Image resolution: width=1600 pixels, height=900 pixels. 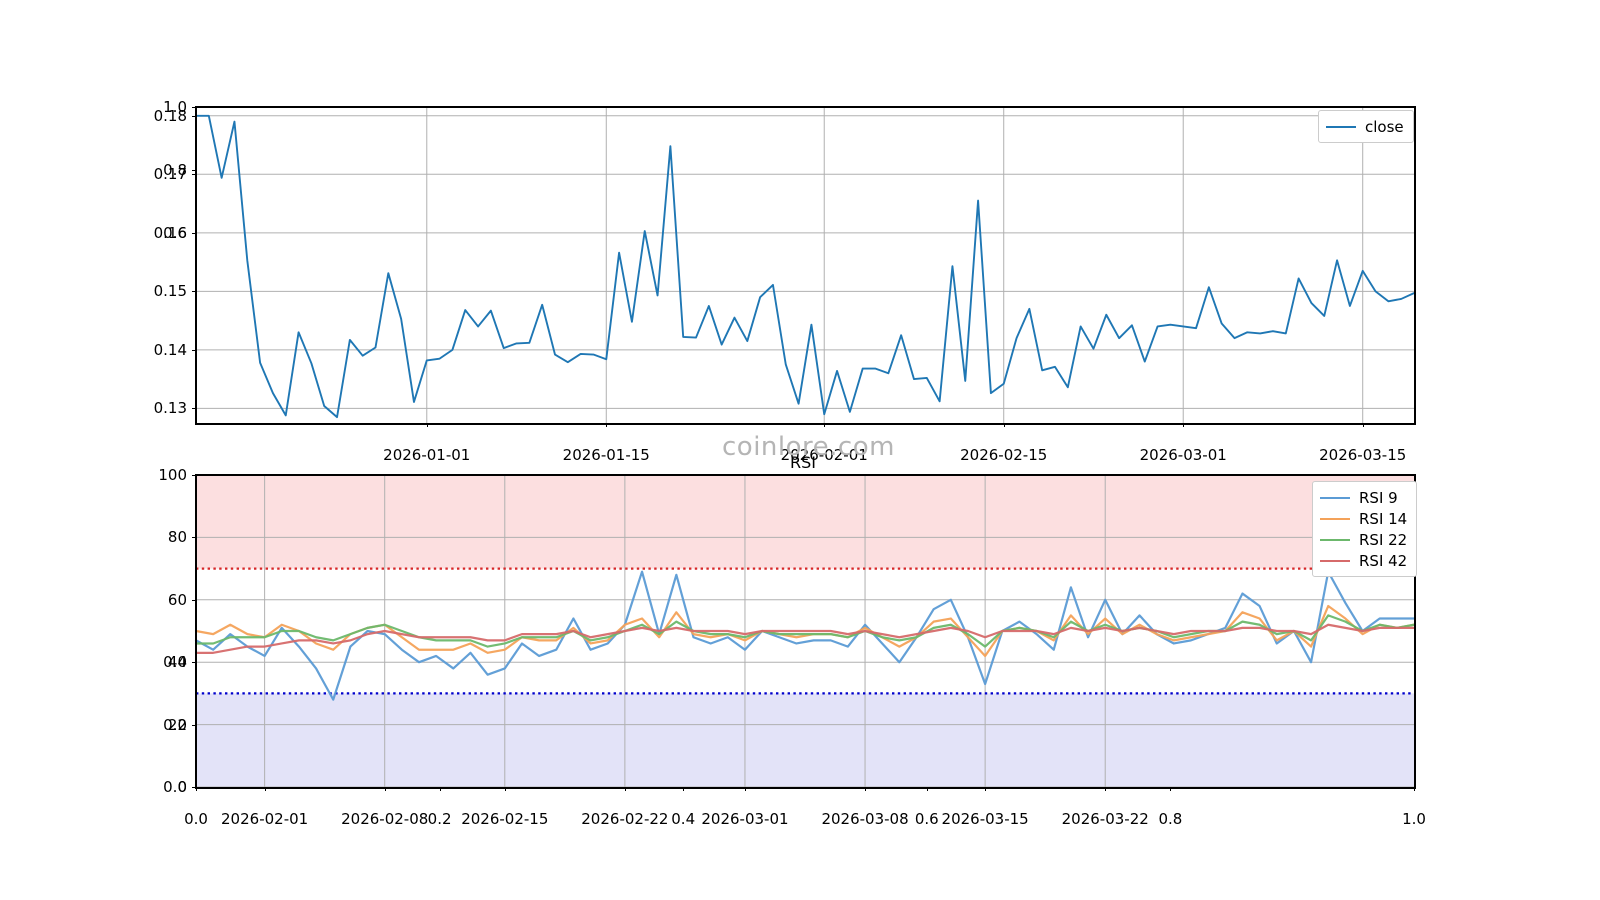 I want to click on rsi-overlay-xtick-4: 0.8, so click(x=1170, y=819).